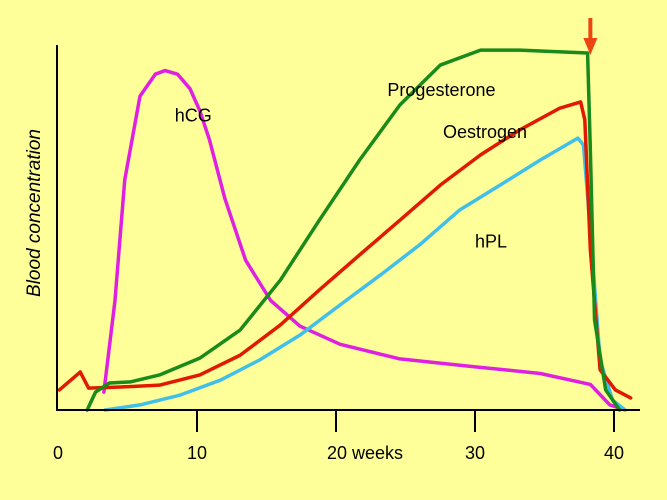  What do you see at coordinates (365, 453) in the screenshot?
I see `x-tick-label: 20 weeks` at bounding box center [365, 453].